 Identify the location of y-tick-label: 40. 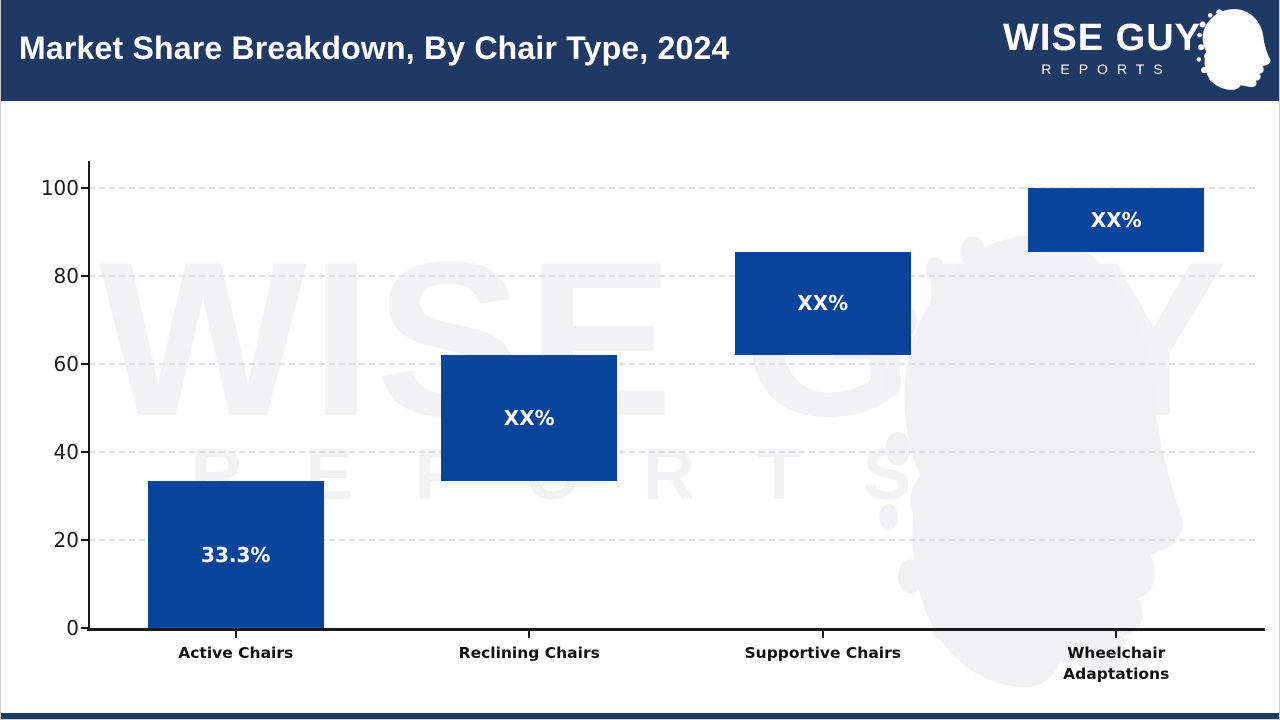
(66, 452).